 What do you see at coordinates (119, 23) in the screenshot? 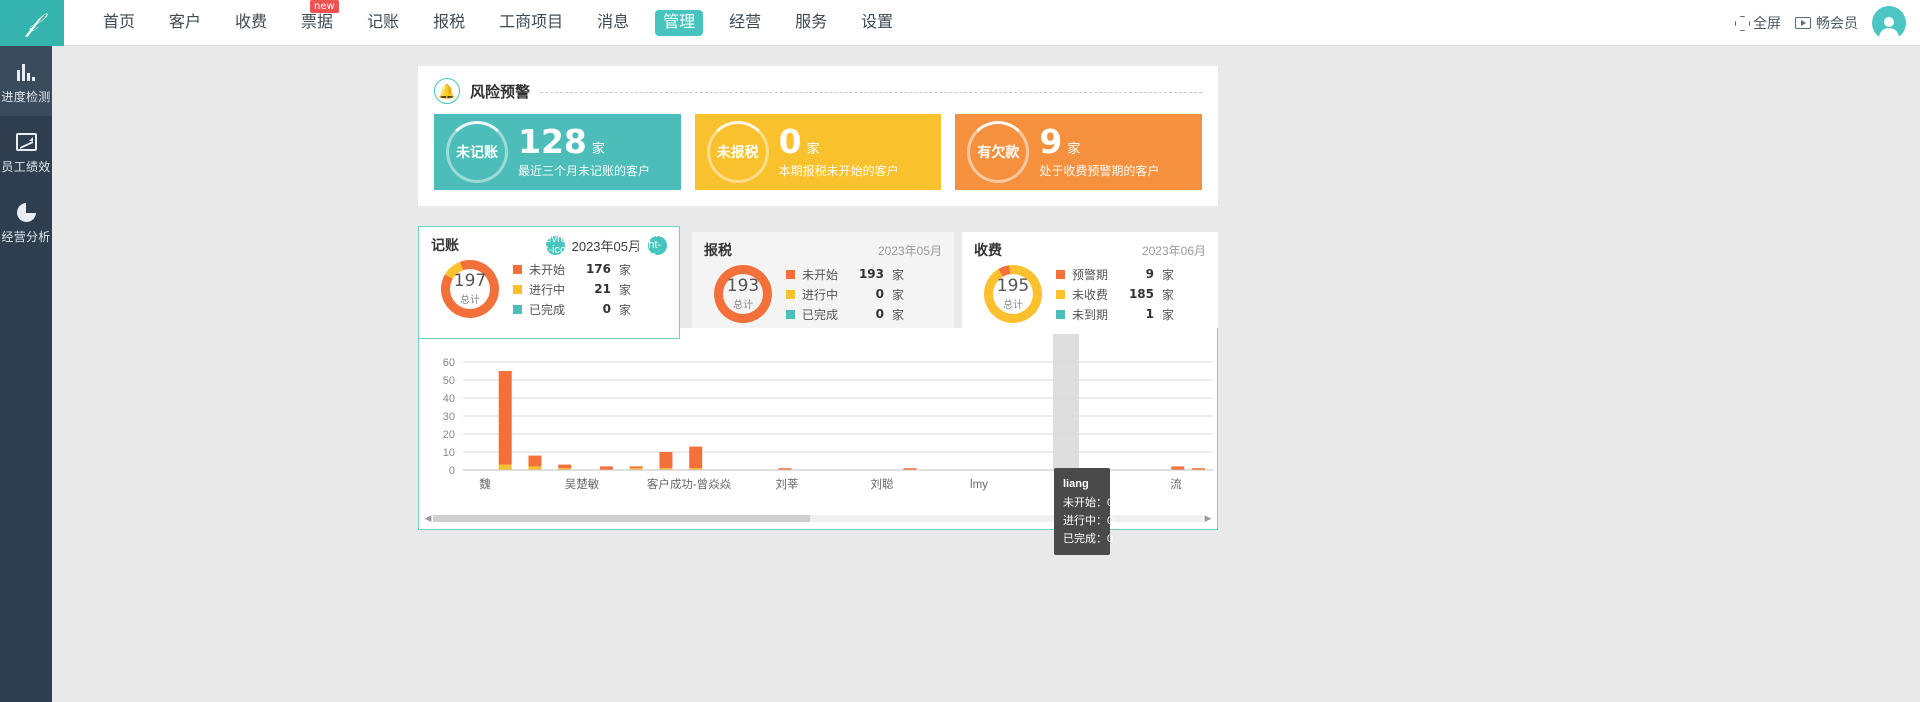
I see `nav-item-0: 首页` at bounding box center [119, 23].